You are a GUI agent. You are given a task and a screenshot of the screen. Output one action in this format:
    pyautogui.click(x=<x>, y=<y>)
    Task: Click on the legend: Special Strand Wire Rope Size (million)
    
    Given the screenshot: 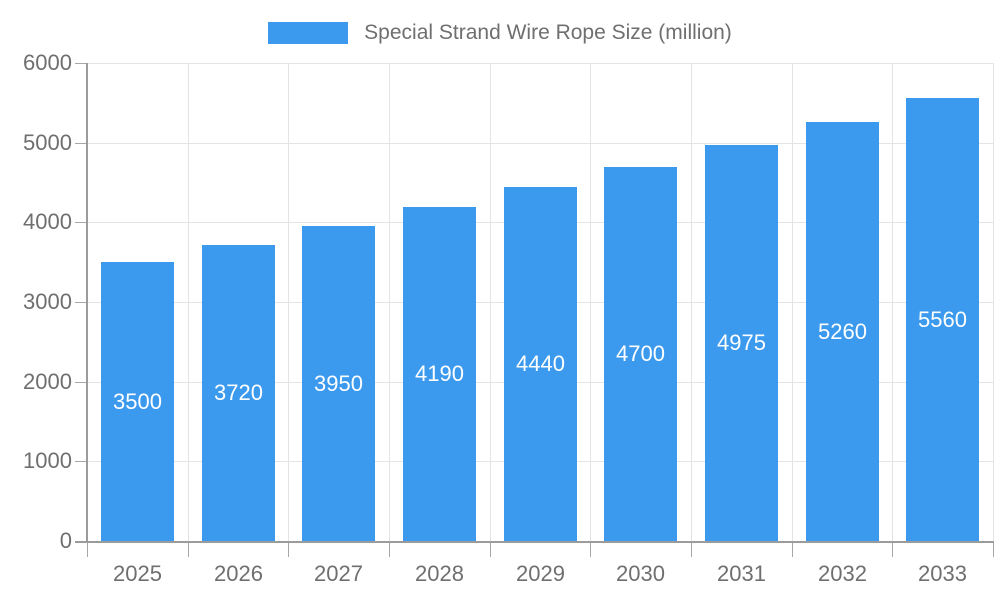 What is the action you would take?
    pyautogui.click(x=500, y=33)
    